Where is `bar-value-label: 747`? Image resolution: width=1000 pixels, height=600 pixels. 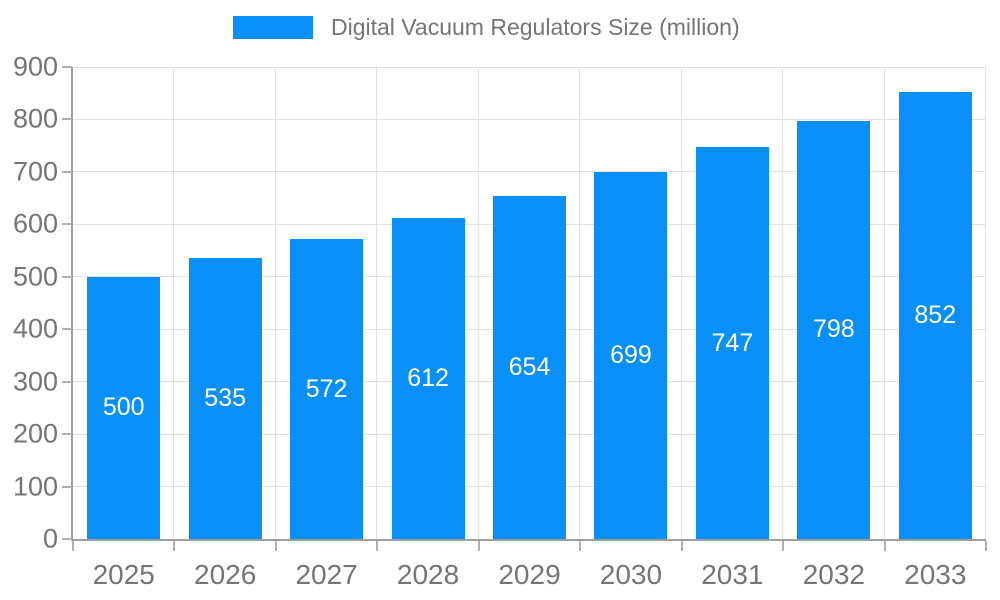
bar-value-label: 747 is located at coordinates (732, 342).